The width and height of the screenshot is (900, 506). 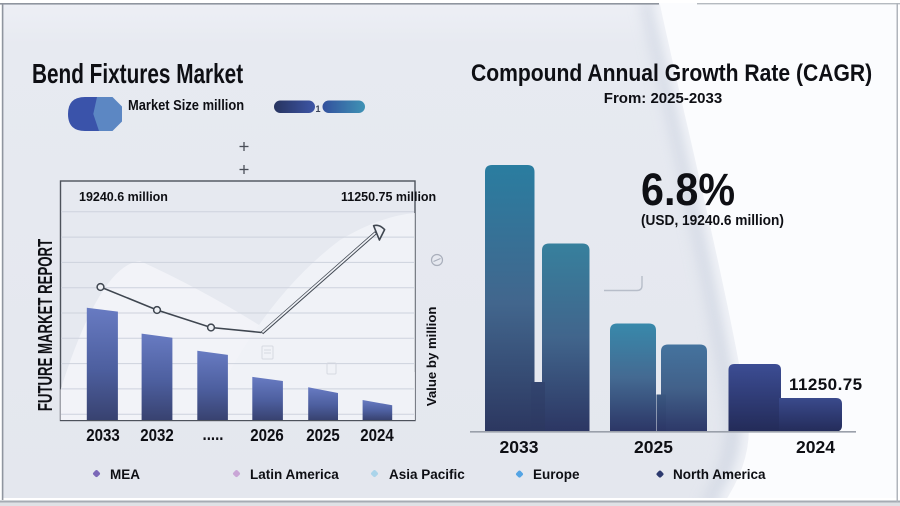 What do you see at coordinates (431, 357) in the screenshot?
I see `svg-text: Value by million` at bounding box center [431, 357].